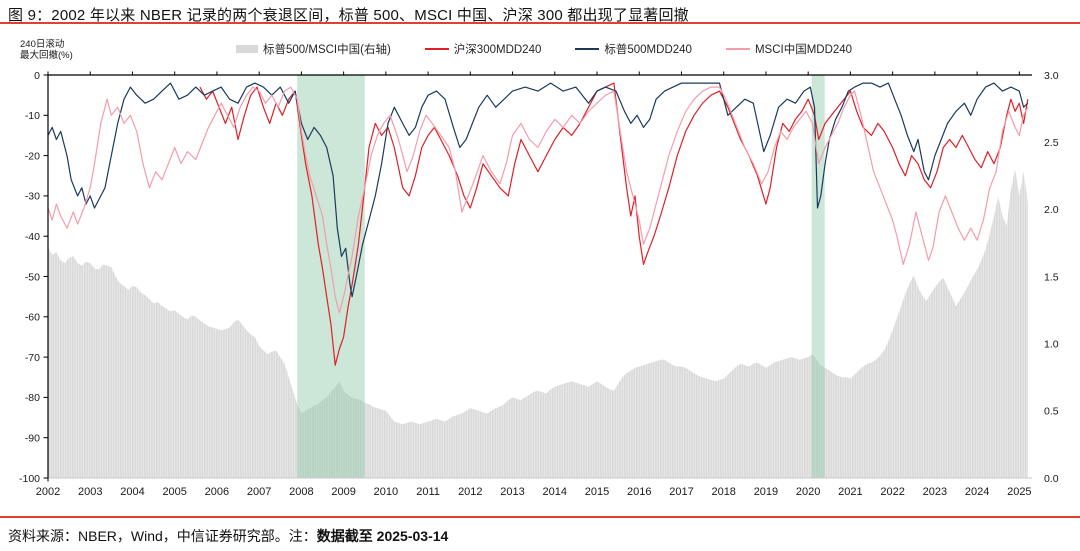 The image size is (1080, 551). I want to click on legend-item-ratio: 标普500/MSCI中国(右轴), so click(313, 49).